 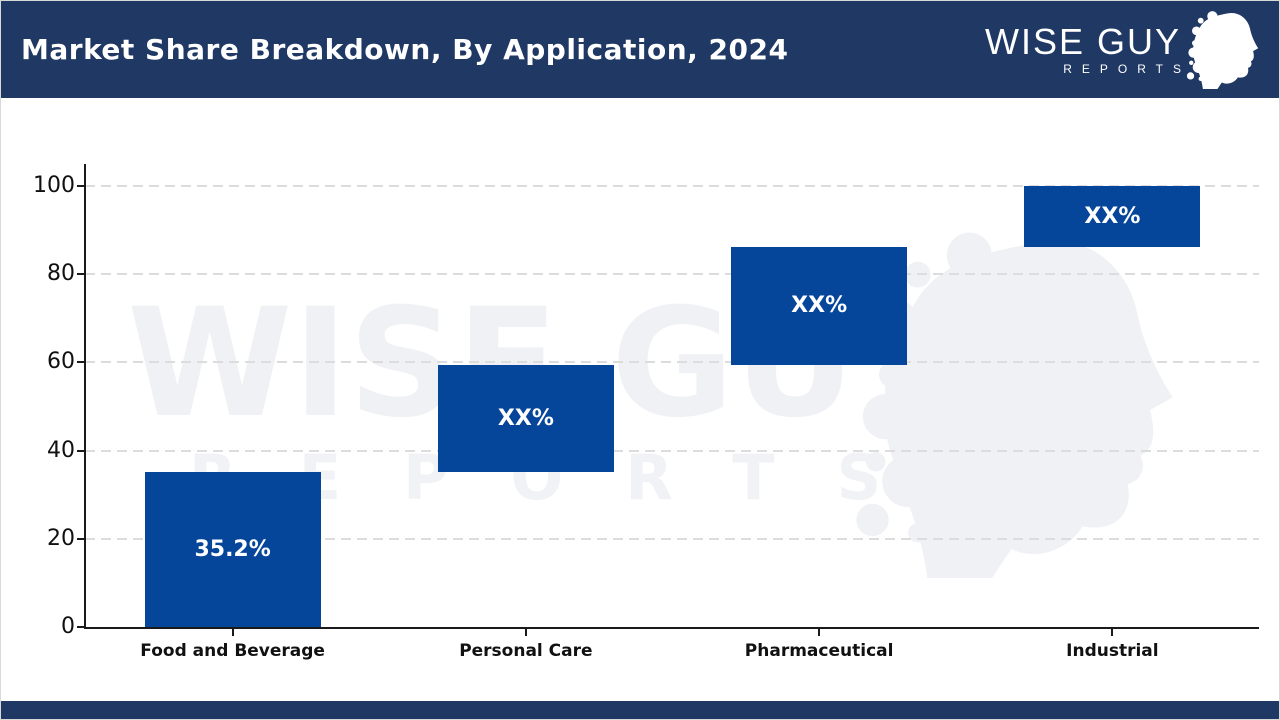 What do you see at coordinates (1112, 651) in the screenshot?
I see `x-category-label: Industrial` at bounding box center [1112, 651].